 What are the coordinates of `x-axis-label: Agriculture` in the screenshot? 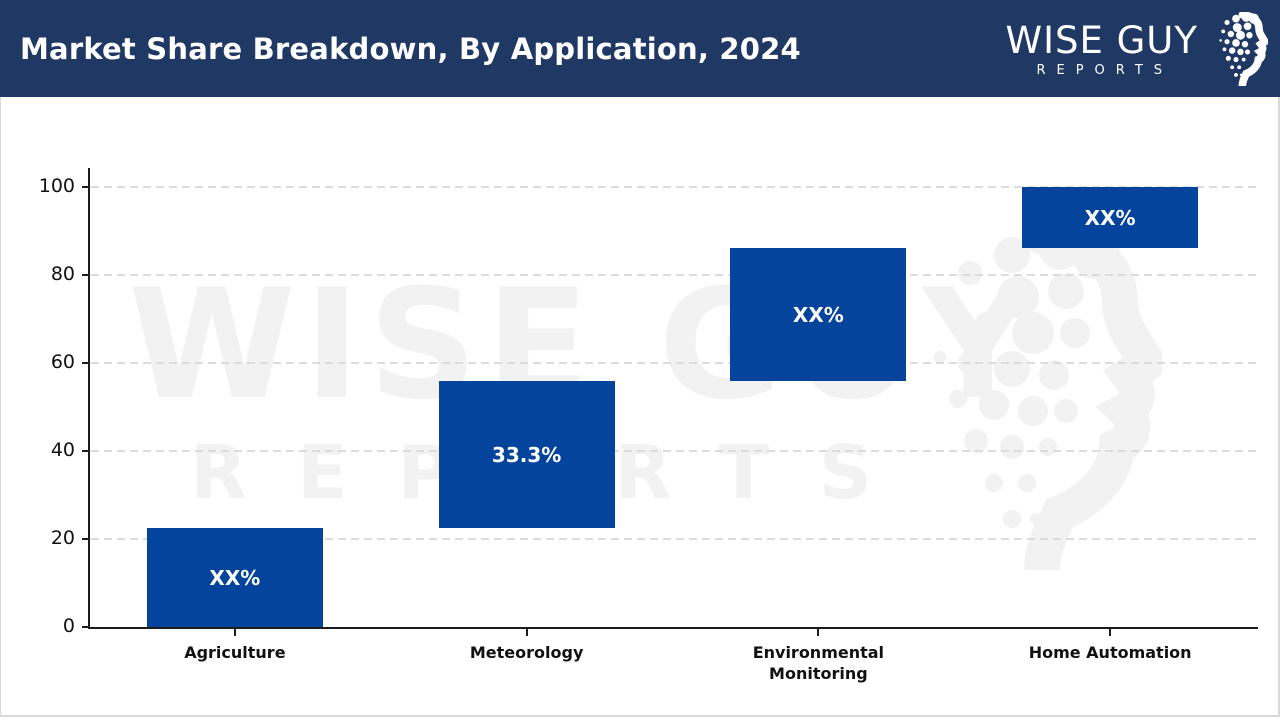 It's located at (235, 652).